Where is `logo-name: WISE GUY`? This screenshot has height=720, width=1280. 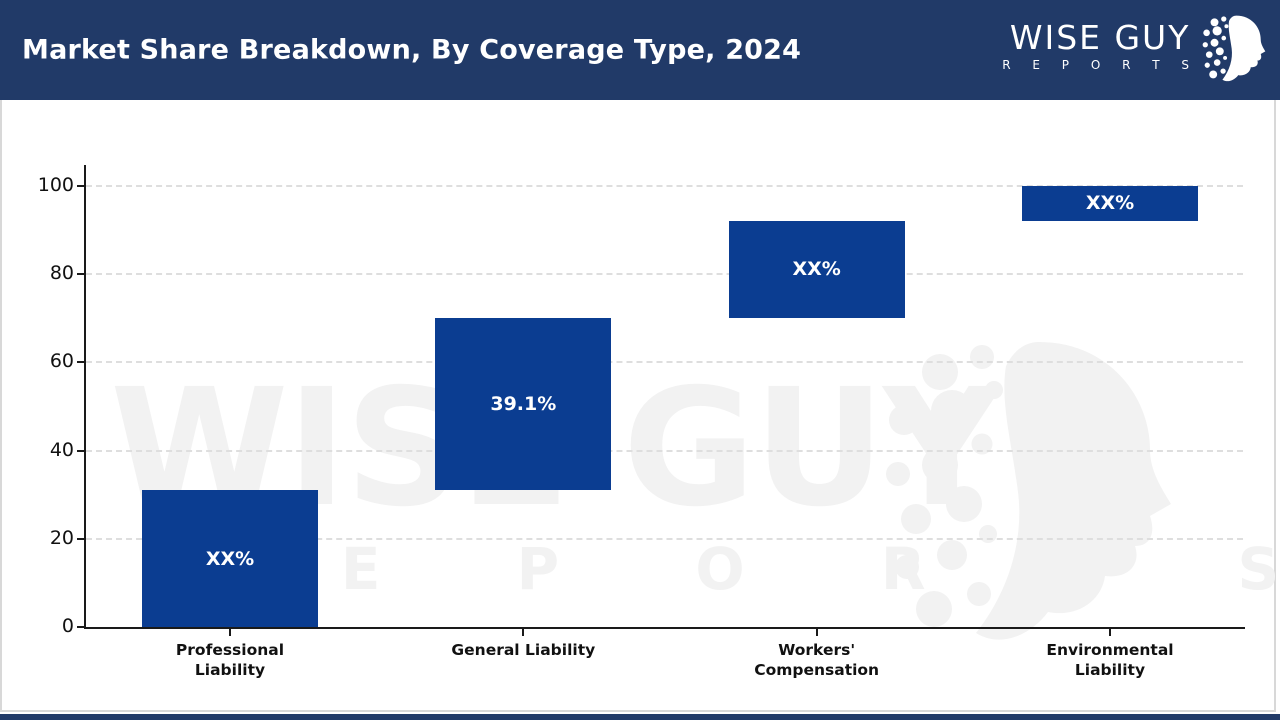
logo-name: WISE GUY is located at coordinates (1100, 37).